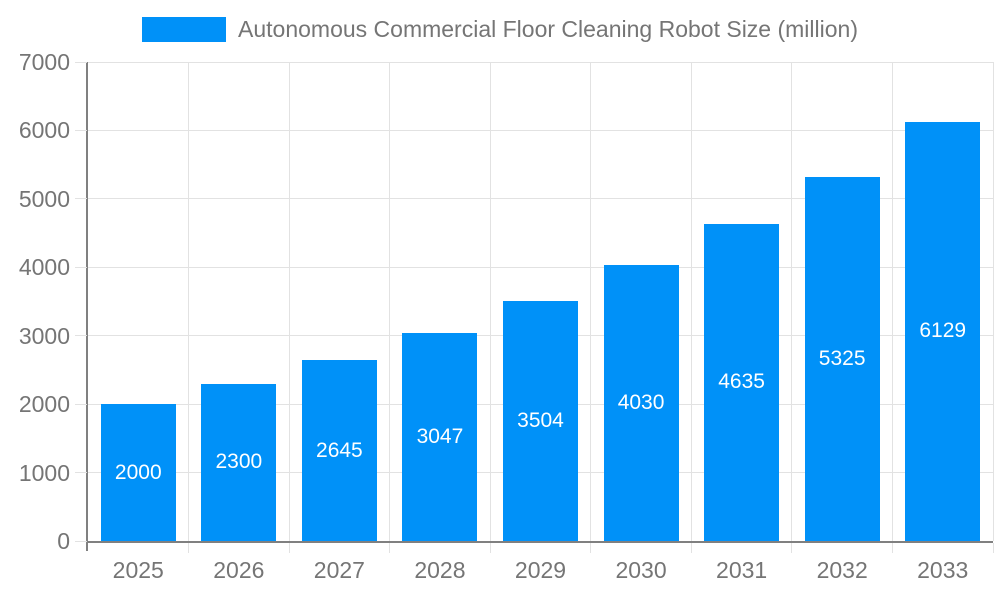  What do you see at coordinates (87, 306) in the screenshot?
I see `y-axis-line` at bounding box center [87, 306].